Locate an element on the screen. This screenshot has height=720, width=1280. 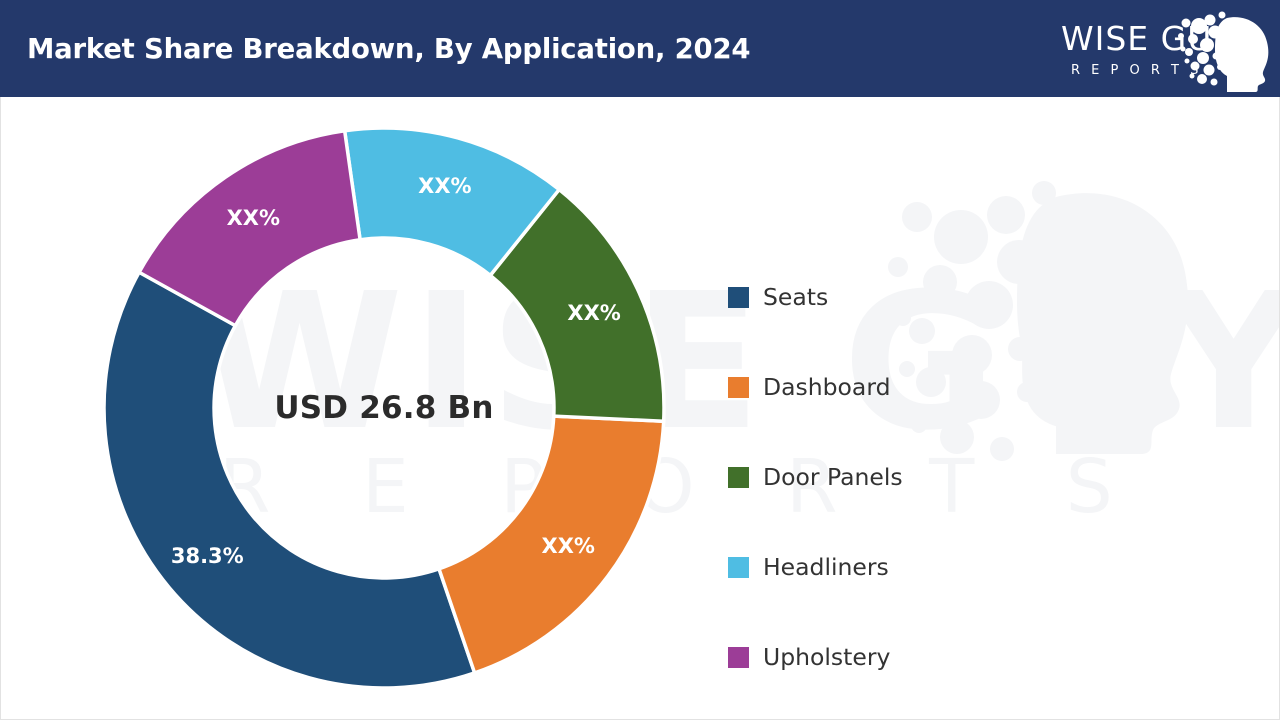
legend-item-label: Upholstery is located at coordinates (827, 657).